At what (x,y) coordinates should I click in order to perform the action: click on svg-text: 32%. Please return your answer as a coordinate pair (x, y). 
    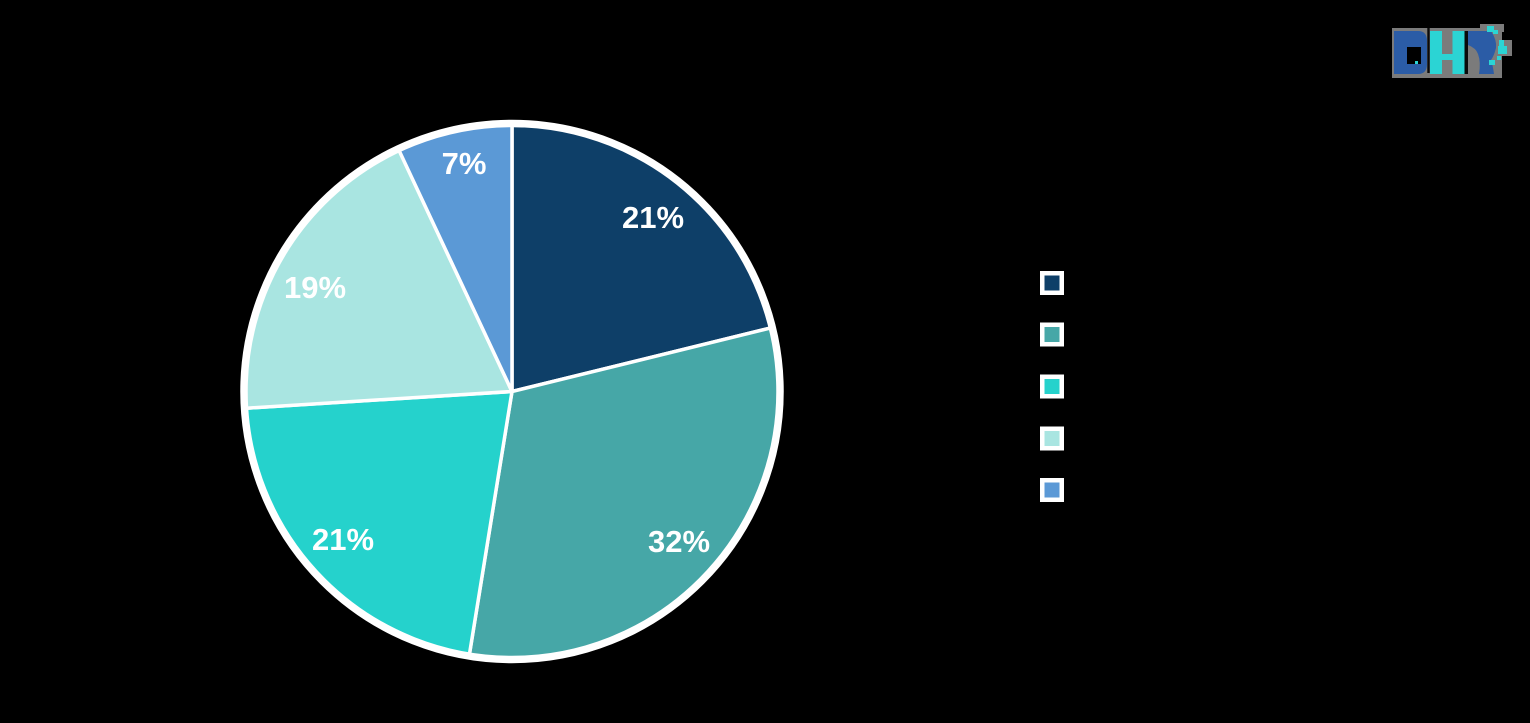
    Looking at the image, I should click on (679, 541).